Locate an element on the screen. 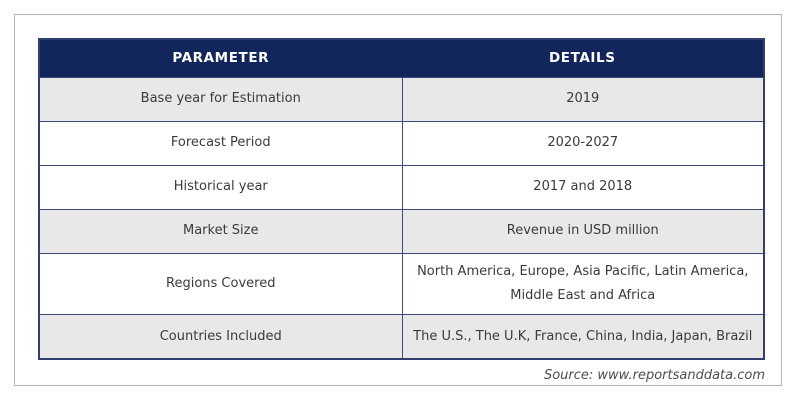  parameter-cell: Forecast Period is located at coordinates (220, 143).